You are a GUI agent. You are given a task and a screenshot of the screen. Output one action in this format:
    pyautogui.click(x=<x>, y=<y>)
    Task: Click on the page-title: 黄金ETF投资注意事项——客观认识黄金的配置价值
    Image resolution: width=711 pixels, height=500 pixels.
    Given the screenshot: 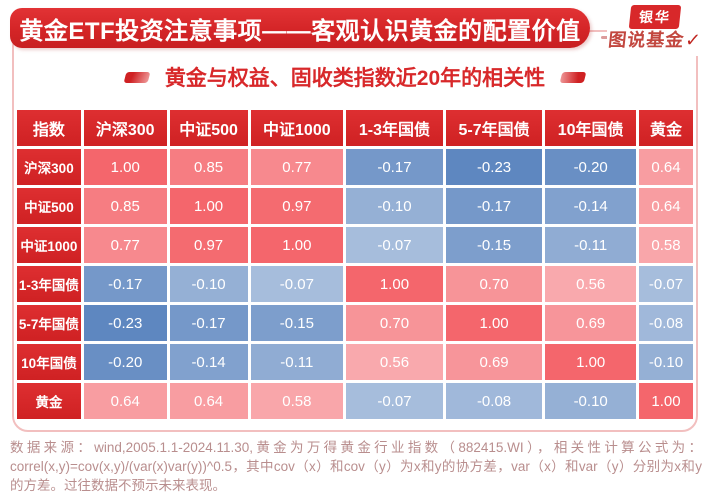 What is the action you would take?
    pyautogui.click(x=300, y=31)
    